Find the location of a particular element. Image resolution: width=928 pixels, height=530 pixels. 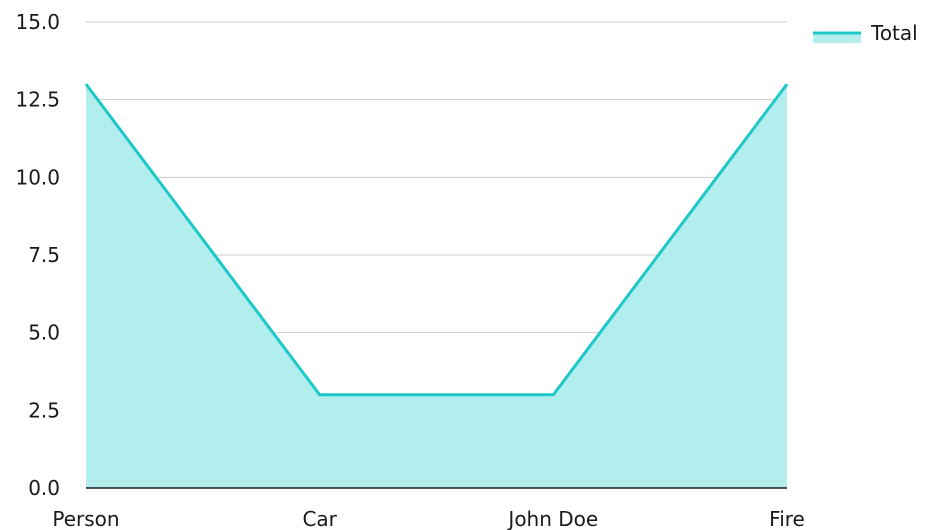

x-tick-label: John Doe is located at coordinates (552, 518).